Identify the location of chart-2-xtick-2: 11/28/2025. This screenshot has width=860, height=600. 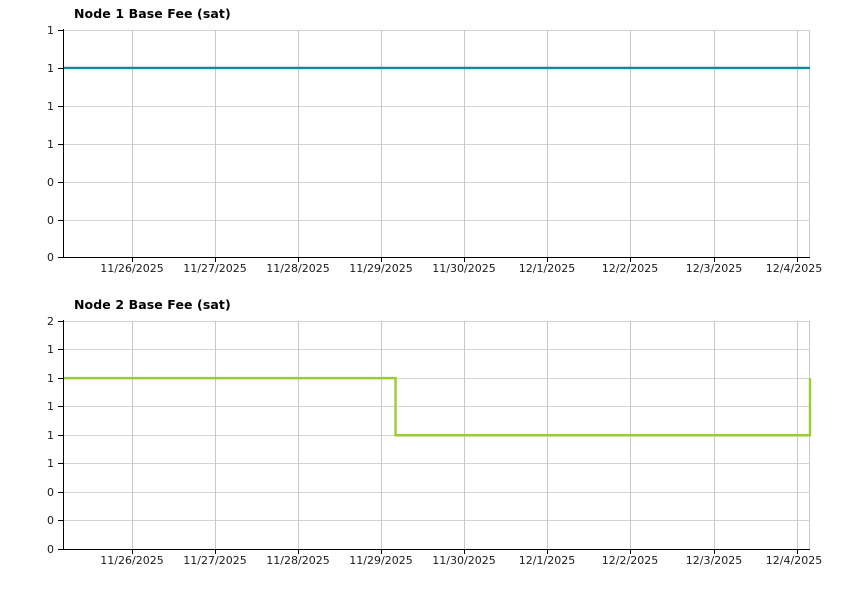
(297, 560).